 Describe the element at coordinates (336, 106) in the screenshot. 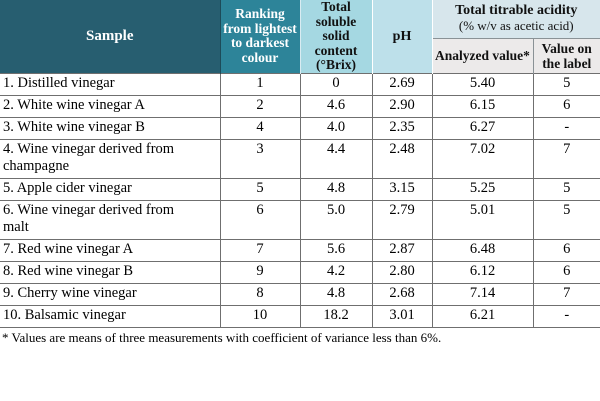

I see `cell-brix: 4.6` at that location.